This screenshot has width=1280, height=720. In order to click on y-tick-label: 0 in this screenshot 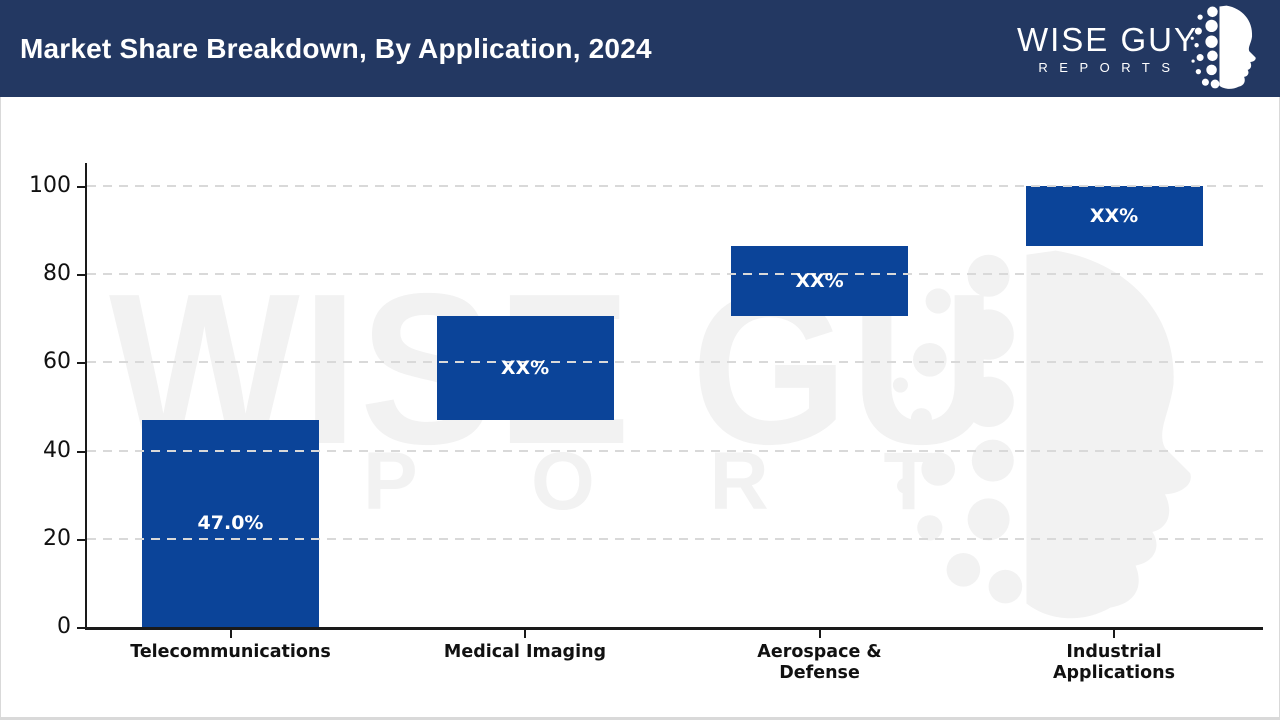, I will do `click(64, 626)`.